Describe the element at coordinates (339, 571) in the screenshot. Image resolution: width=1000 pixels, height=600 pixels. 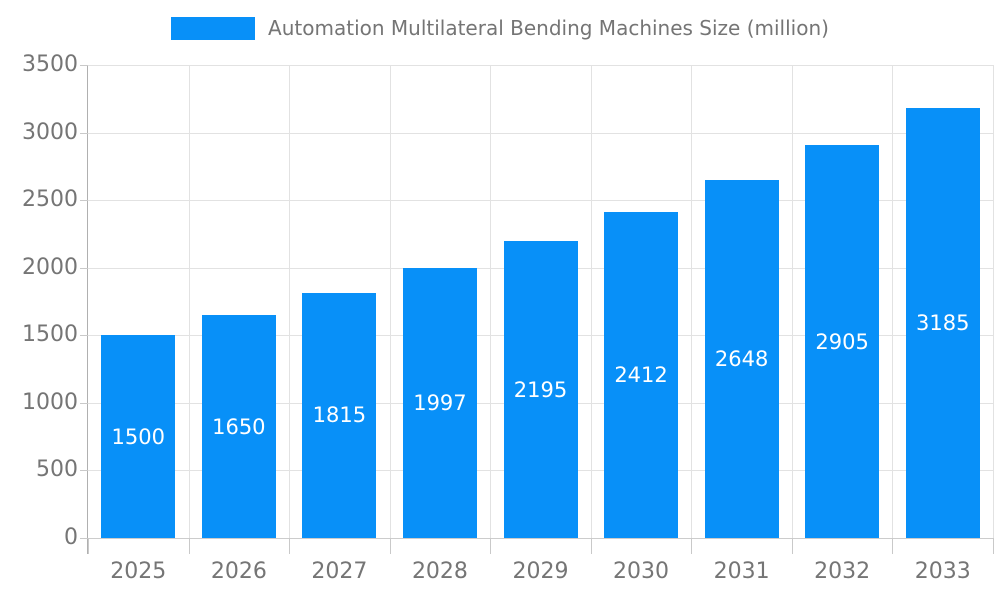
I see `x-axis-label: 2027` at that location.